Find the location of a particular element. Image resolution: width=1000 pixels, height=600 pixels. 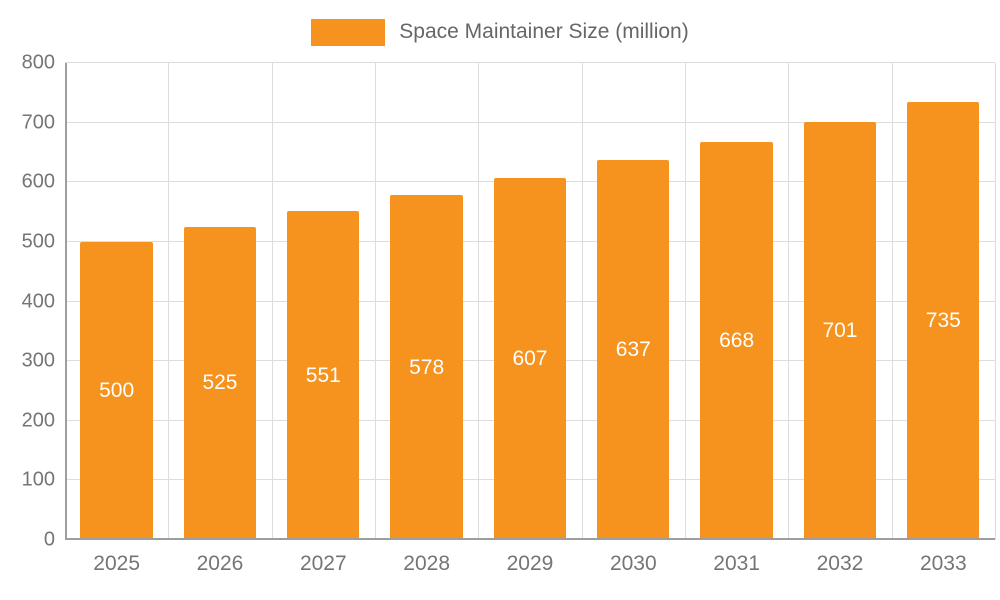

bar-value-label: 607 is located at coordinates (530, 359).